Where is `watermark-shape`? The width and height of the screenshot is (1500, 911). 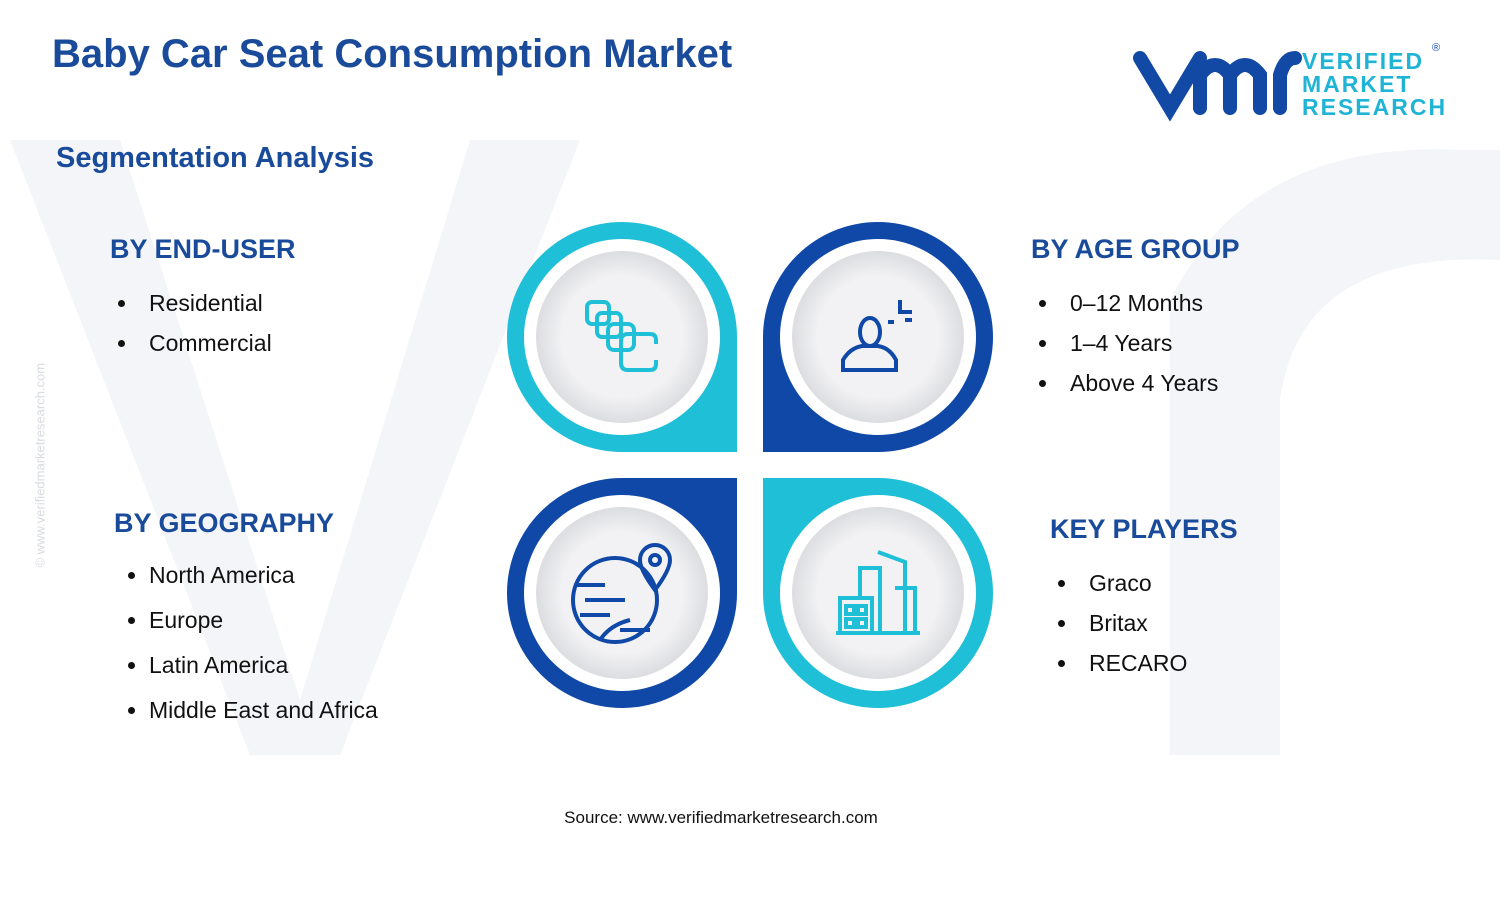
watermark-shape is located at coordinates (1335, 452).